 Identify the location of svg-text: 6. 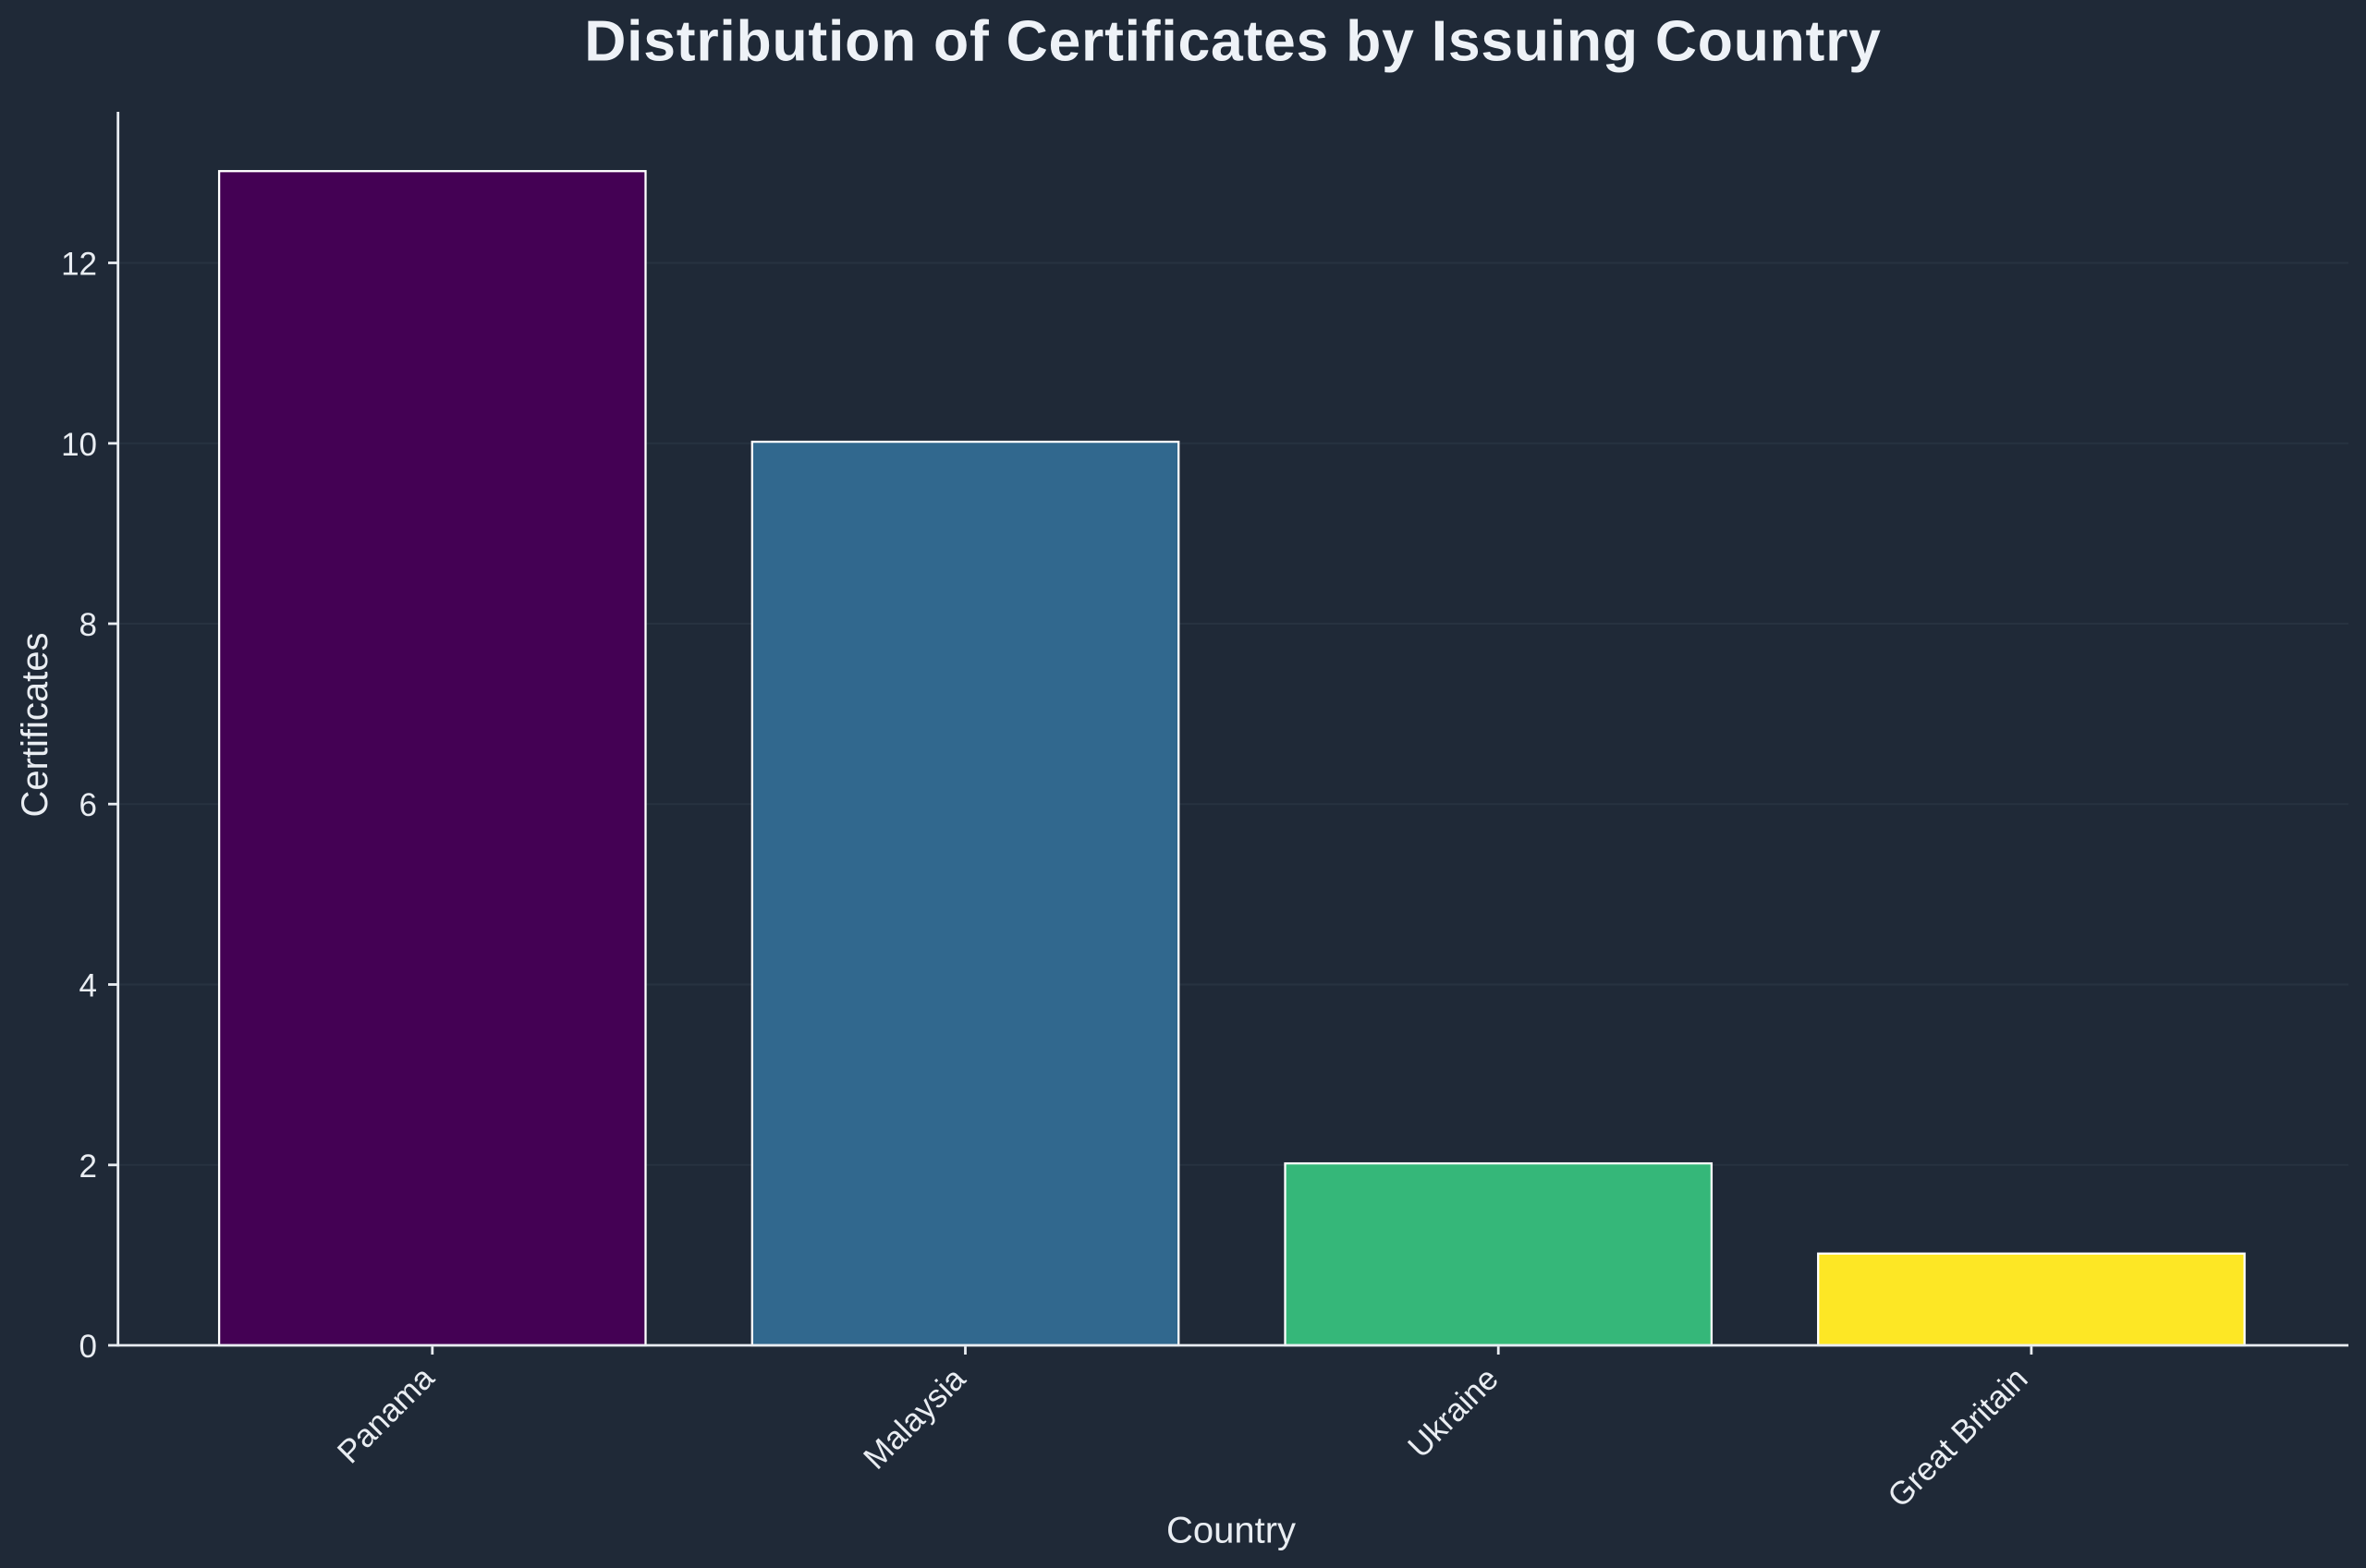
(88, 805).